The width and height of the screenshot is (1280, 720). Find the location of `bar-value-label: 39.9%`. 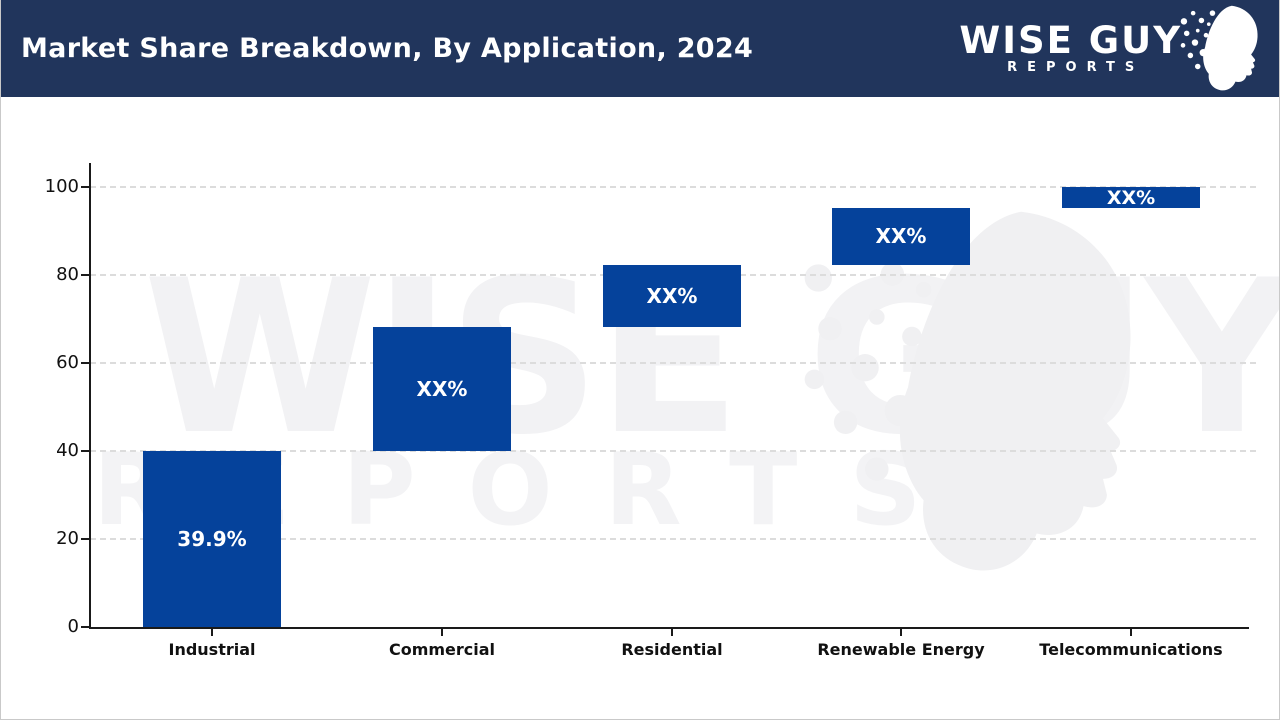

bar-value-label: 39.9% is located at coordinates (212, 539).